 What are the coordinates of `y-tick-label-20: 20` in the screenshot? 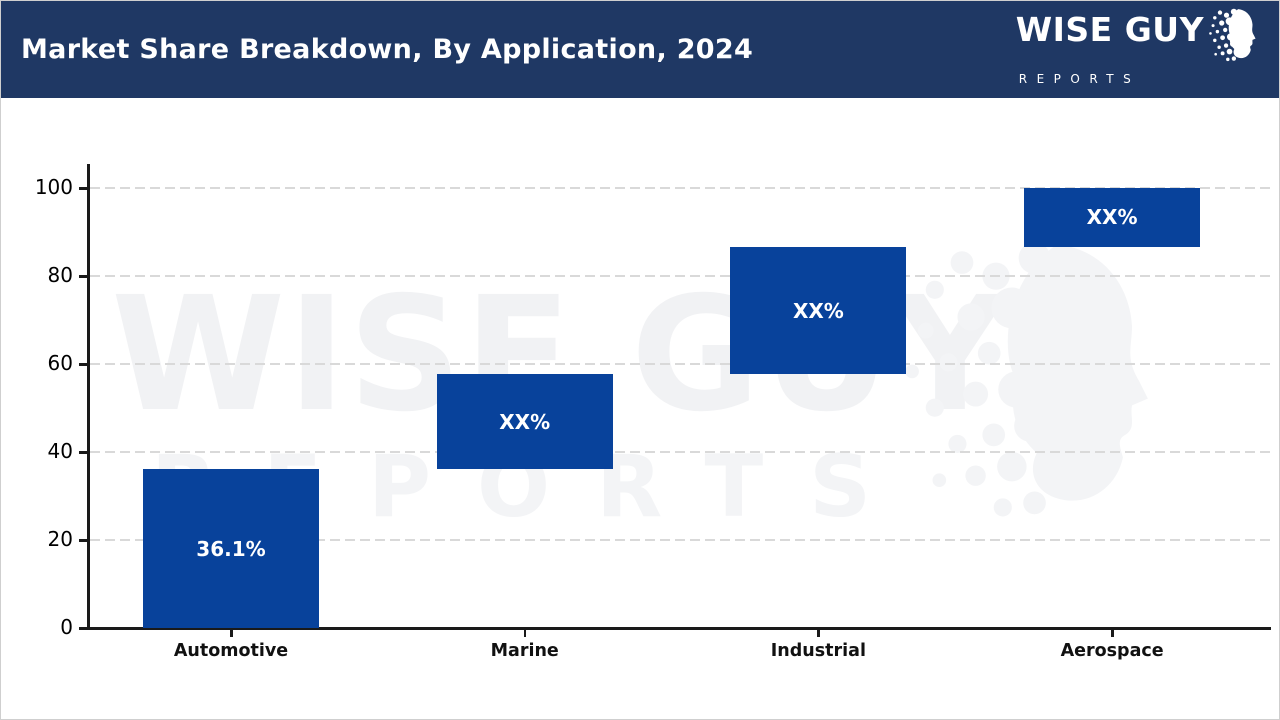 It's located at (60, 539).